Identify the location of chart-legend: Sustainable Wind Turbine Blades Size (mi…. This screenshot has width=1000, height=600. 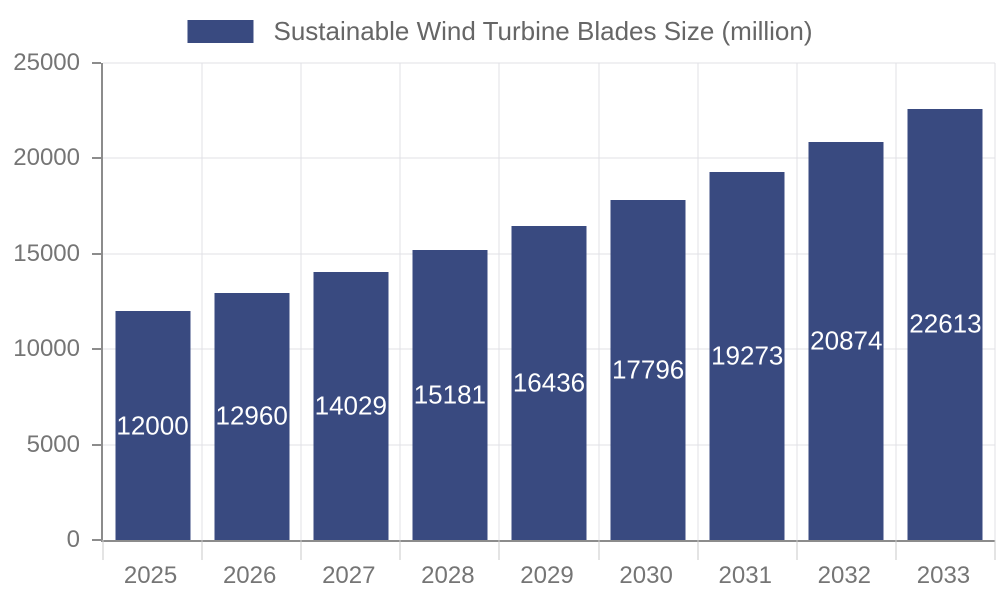
(500, 31).